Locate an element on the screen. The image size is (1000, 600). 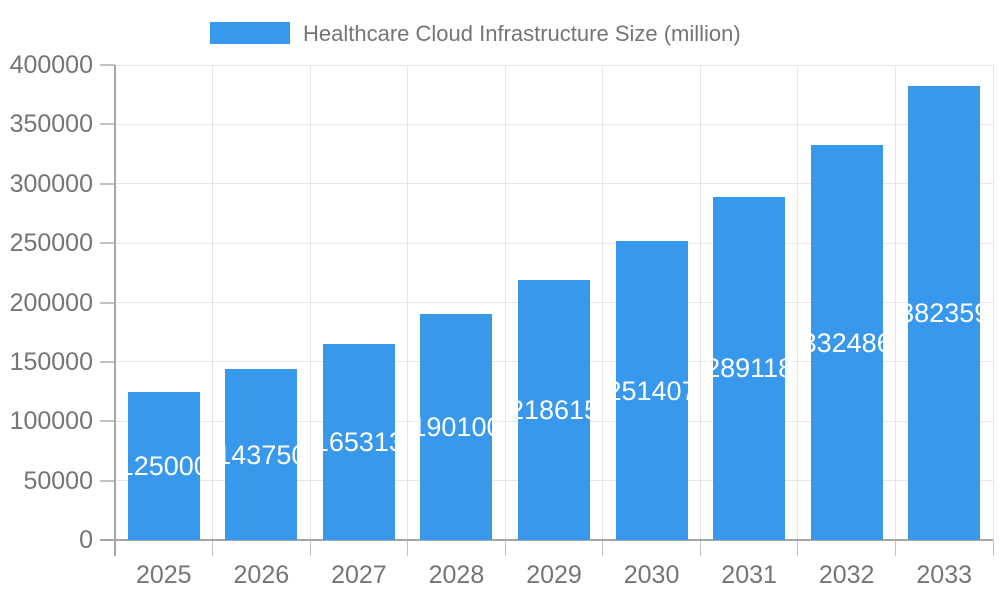
x-axis-tick-label: 2033 is located at coordinates (944, 575).